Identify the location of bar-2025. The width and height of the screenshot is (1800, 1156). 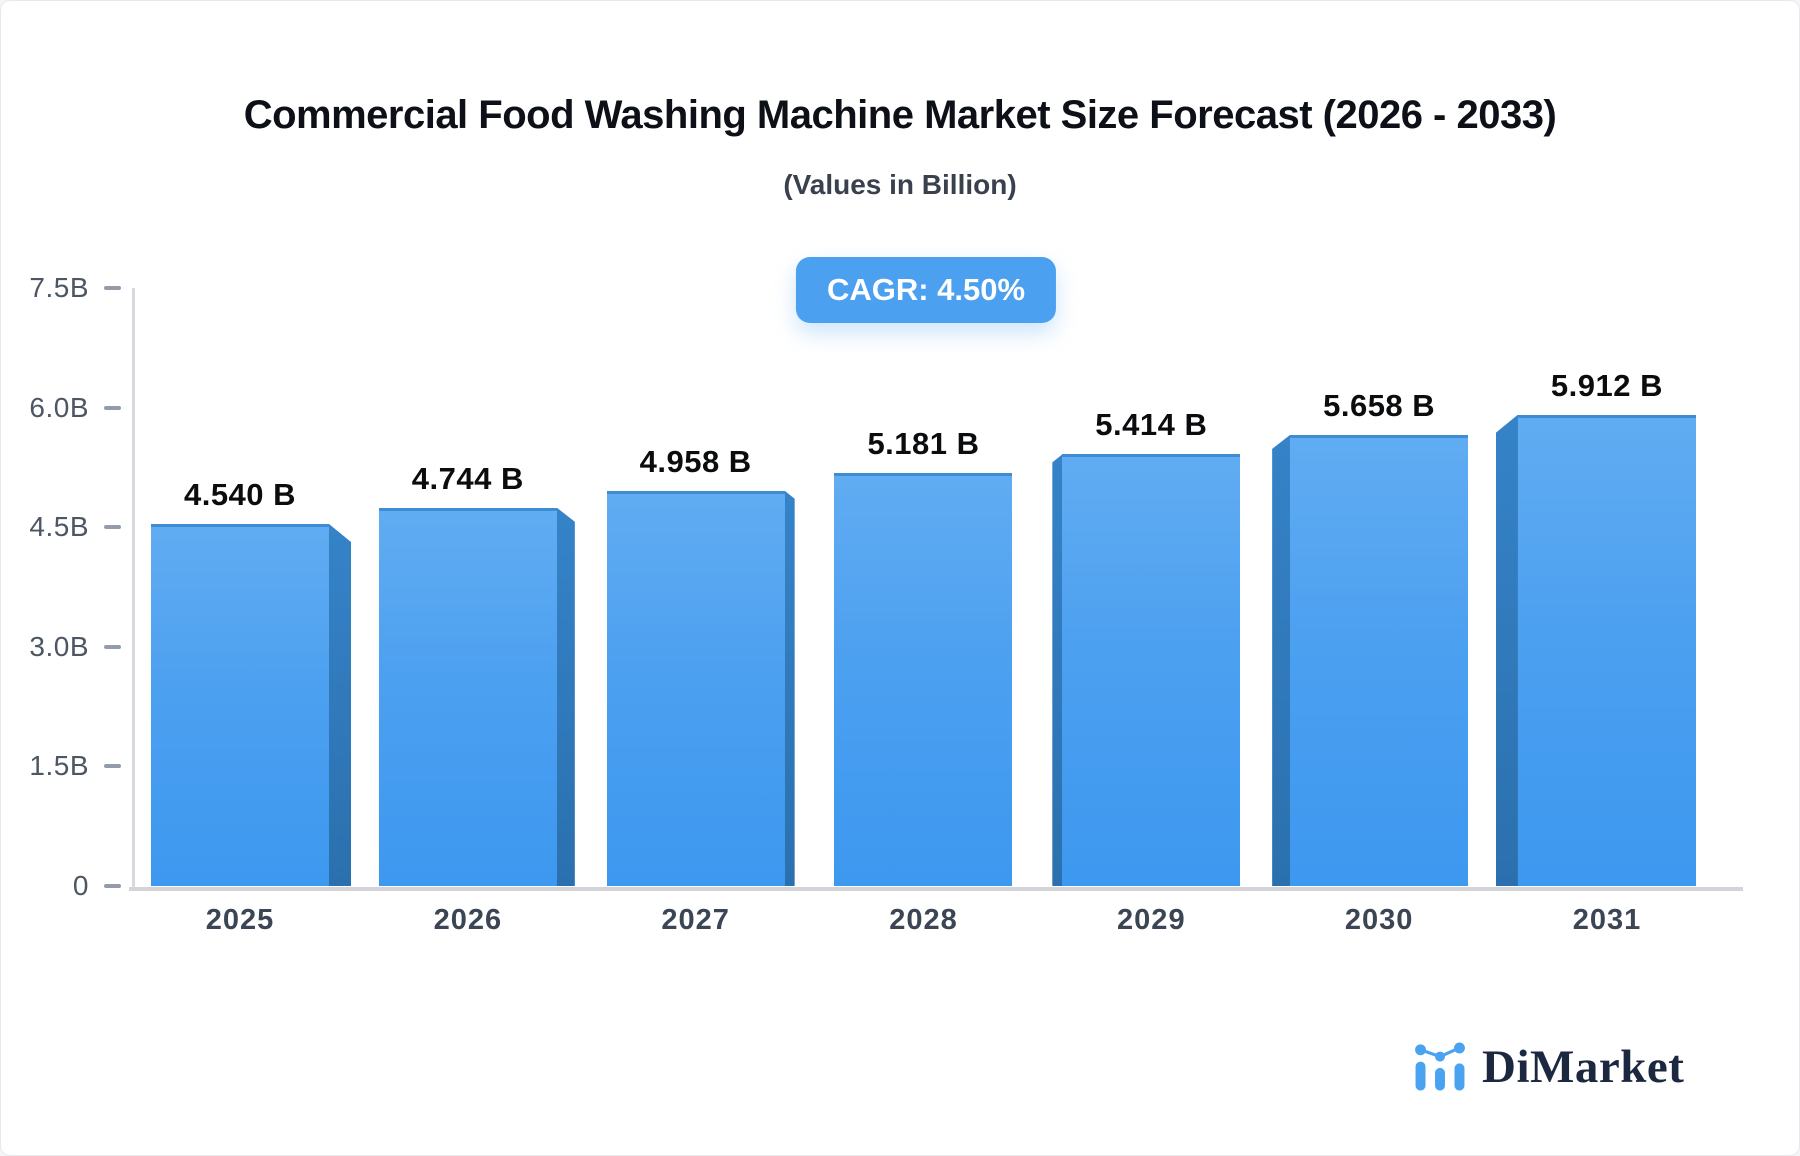
(251, 705).